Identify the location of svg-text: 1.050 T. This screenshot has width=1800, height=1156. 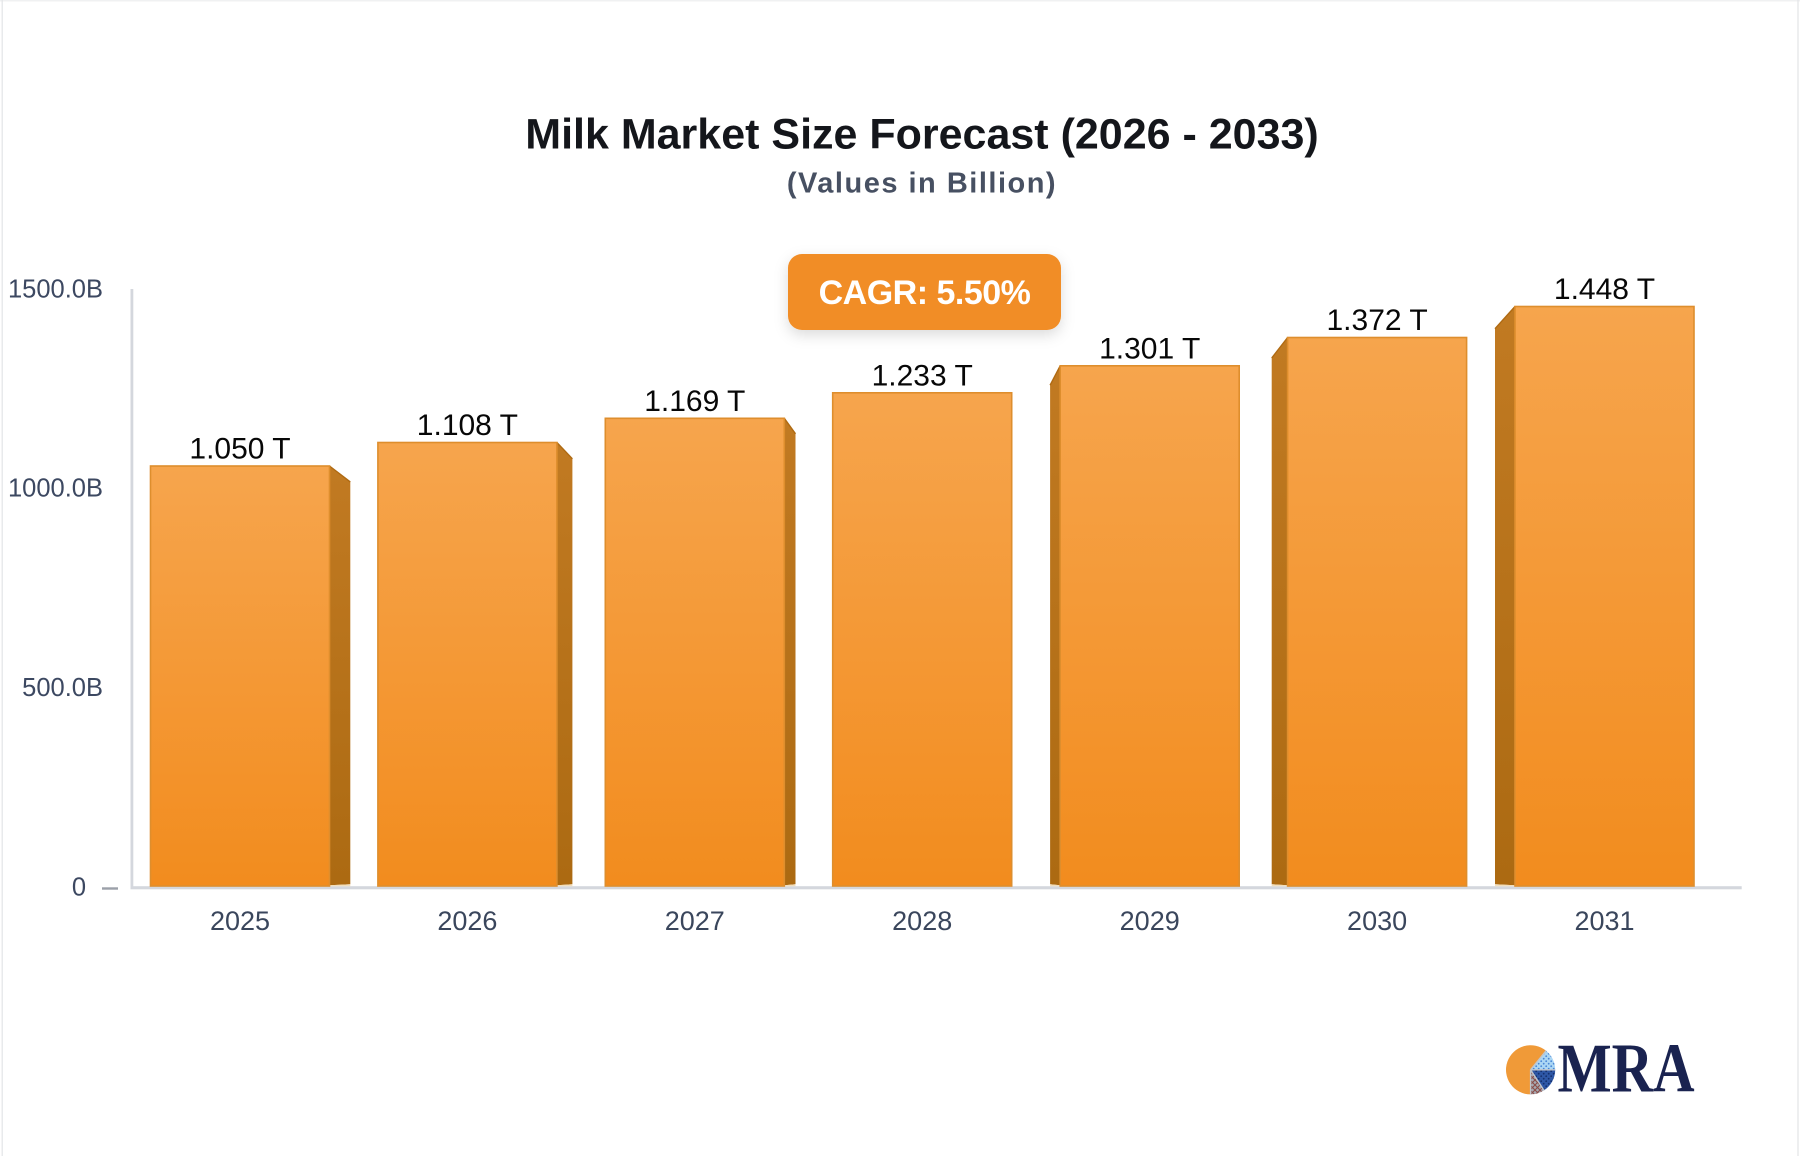
(239, 449).